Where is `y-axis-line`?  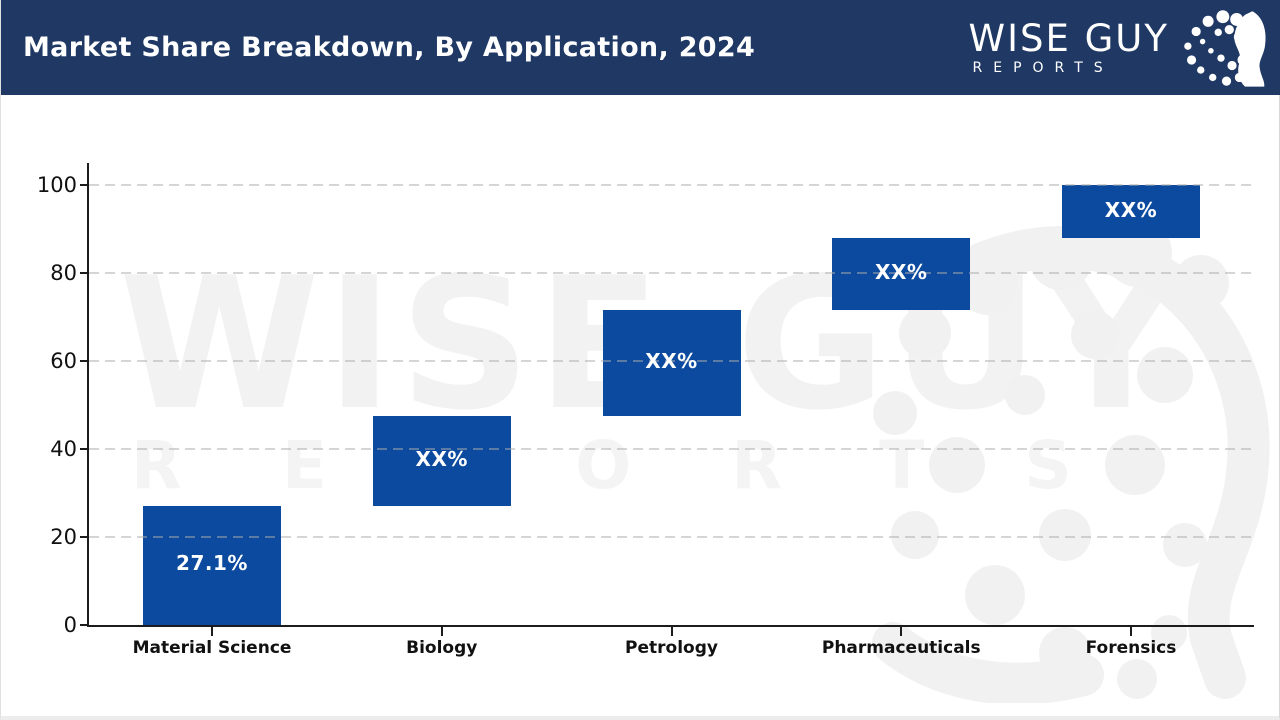
y-axis-line is located at coordinates (88, 395).